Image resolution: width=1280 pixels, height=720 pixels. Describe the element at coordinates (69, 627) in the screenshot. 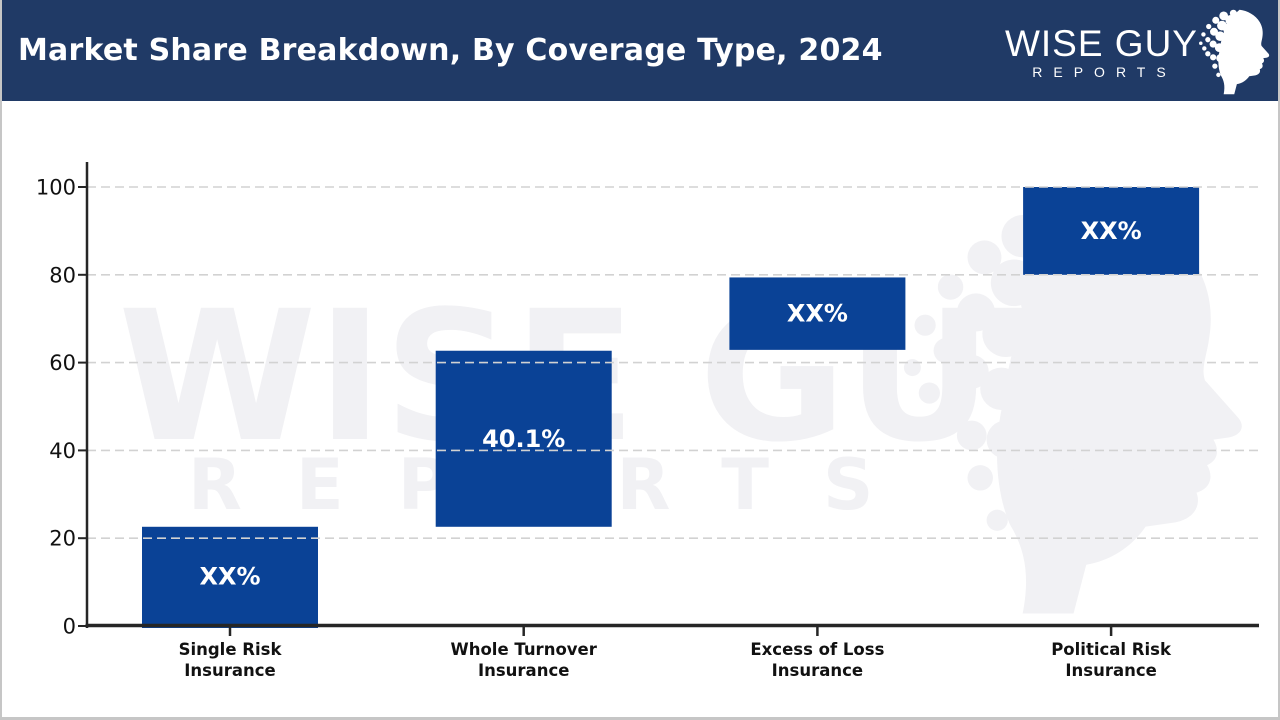

I see `y-tick-label: 0` at that location.